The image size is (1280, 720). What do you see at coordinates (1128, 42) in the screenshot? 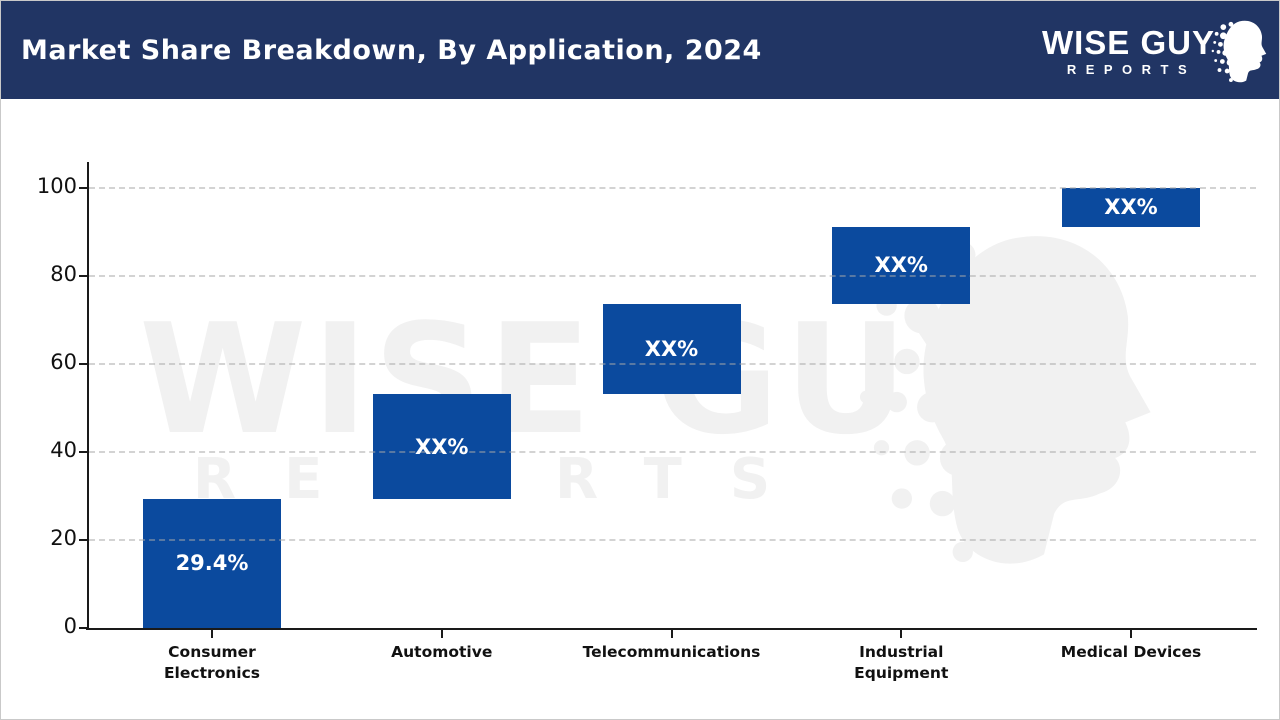
I see `logo-wordmark: WISE GUY` at bounding box center [1128, 42].